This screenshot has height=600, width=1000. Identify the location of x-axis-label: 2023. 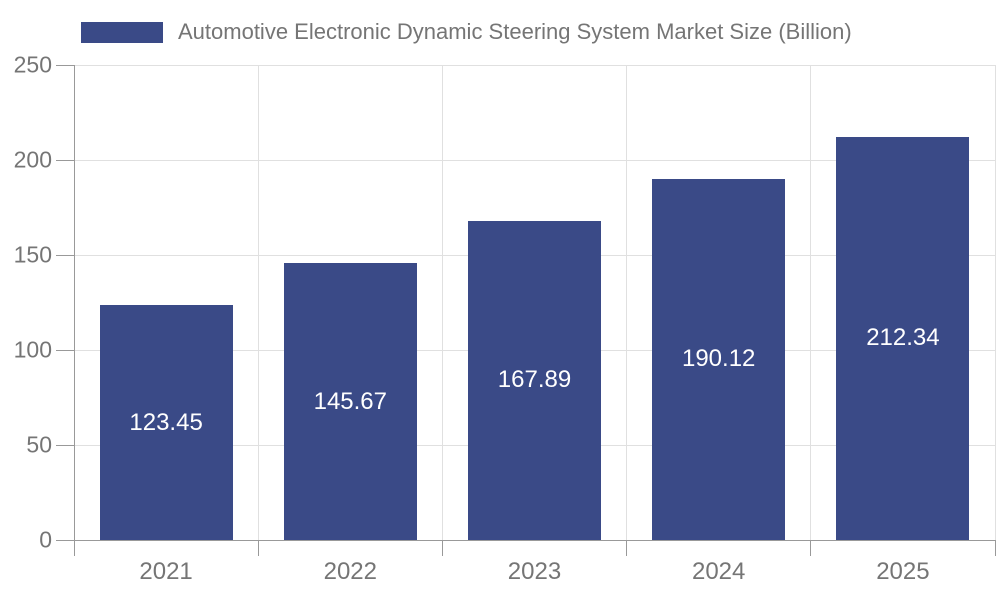
(534, 571).